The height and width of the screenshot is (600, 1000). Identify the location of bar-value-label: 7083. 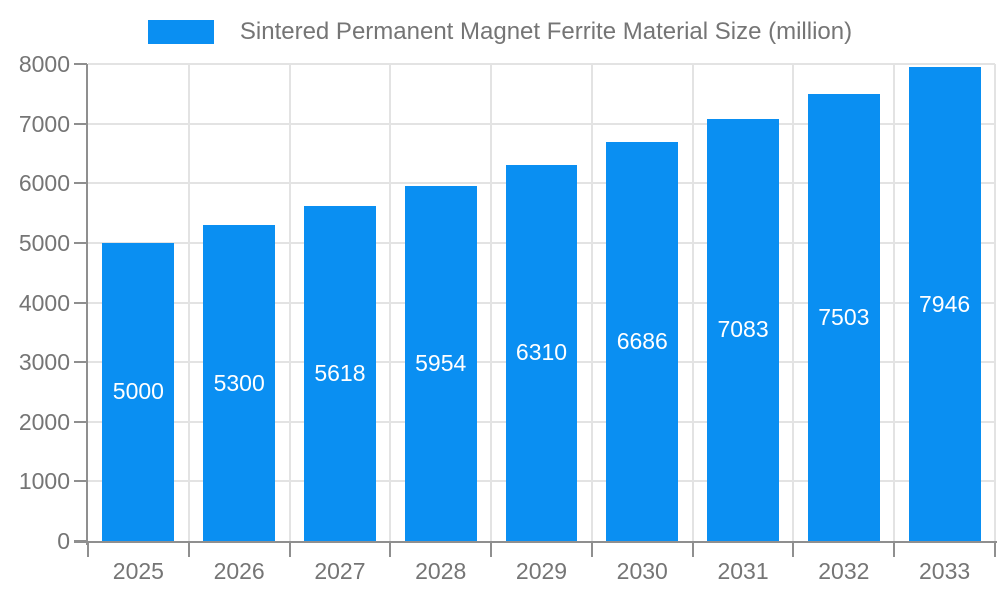
(743, 329).